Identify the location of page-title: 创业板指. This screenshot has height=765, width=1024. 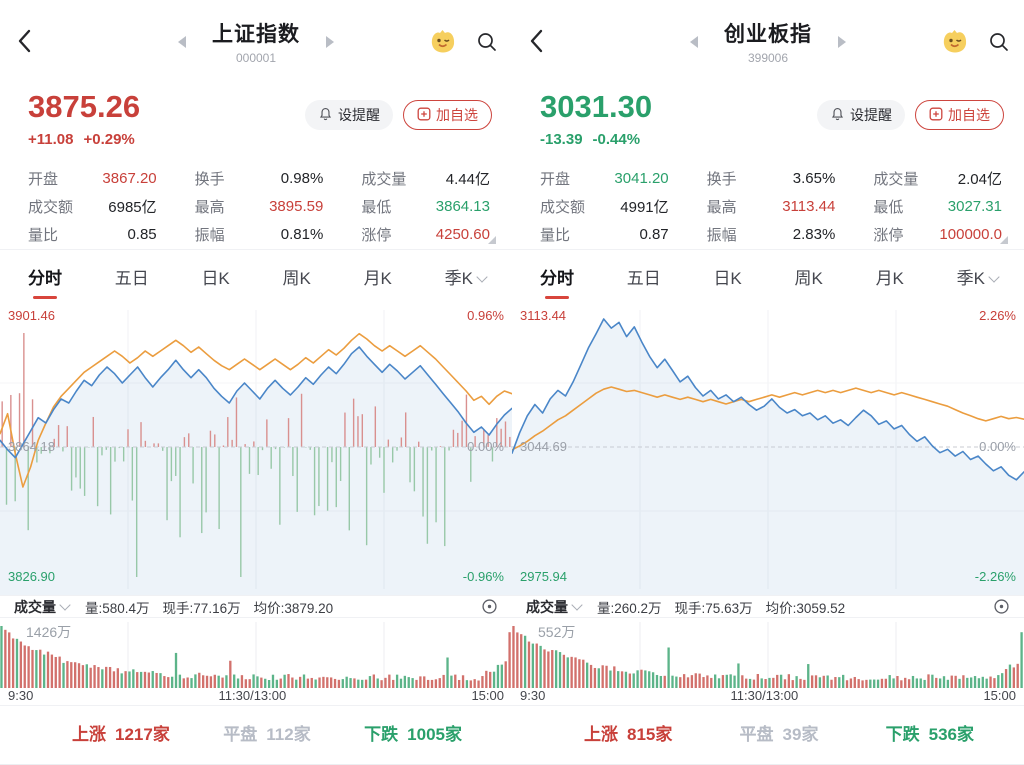
(768, 34).